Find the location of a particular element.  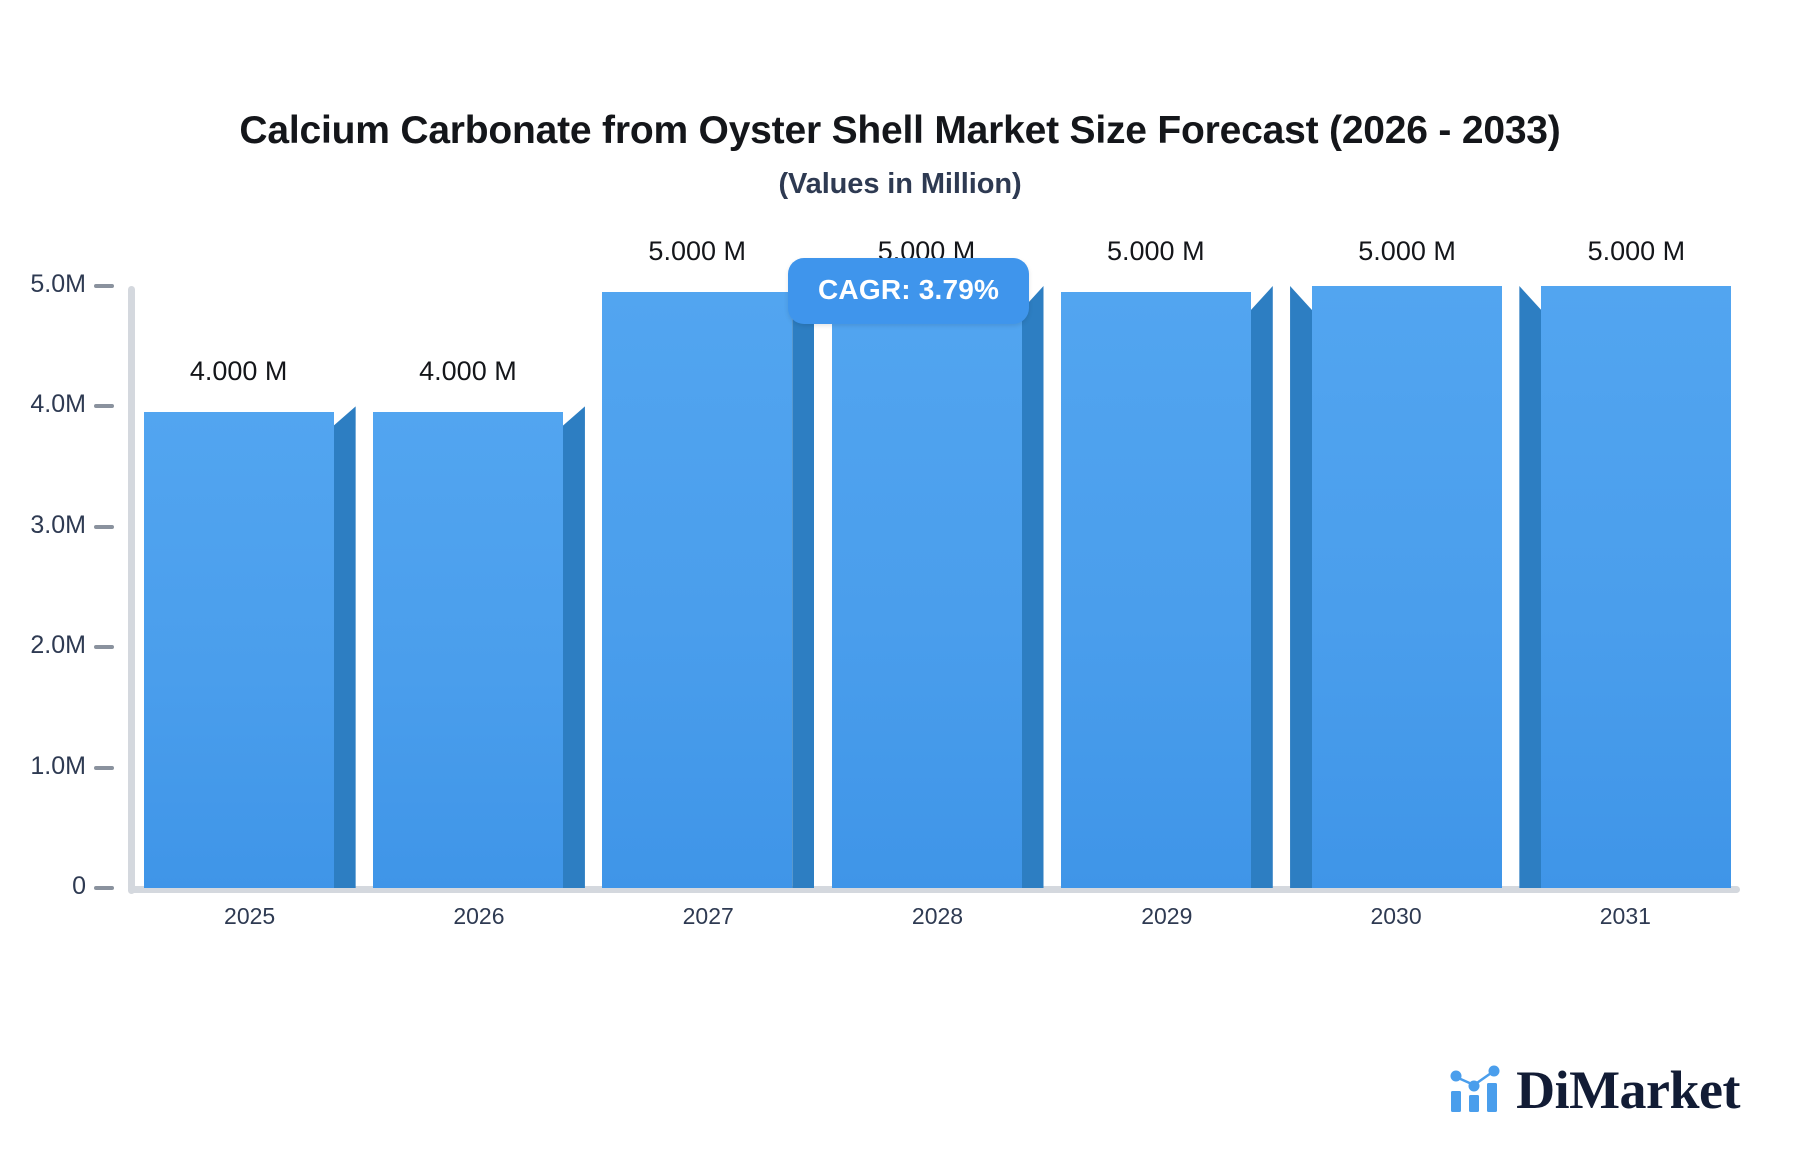

brand-logo: DiMarket is located at coordinates (1594, 1089).